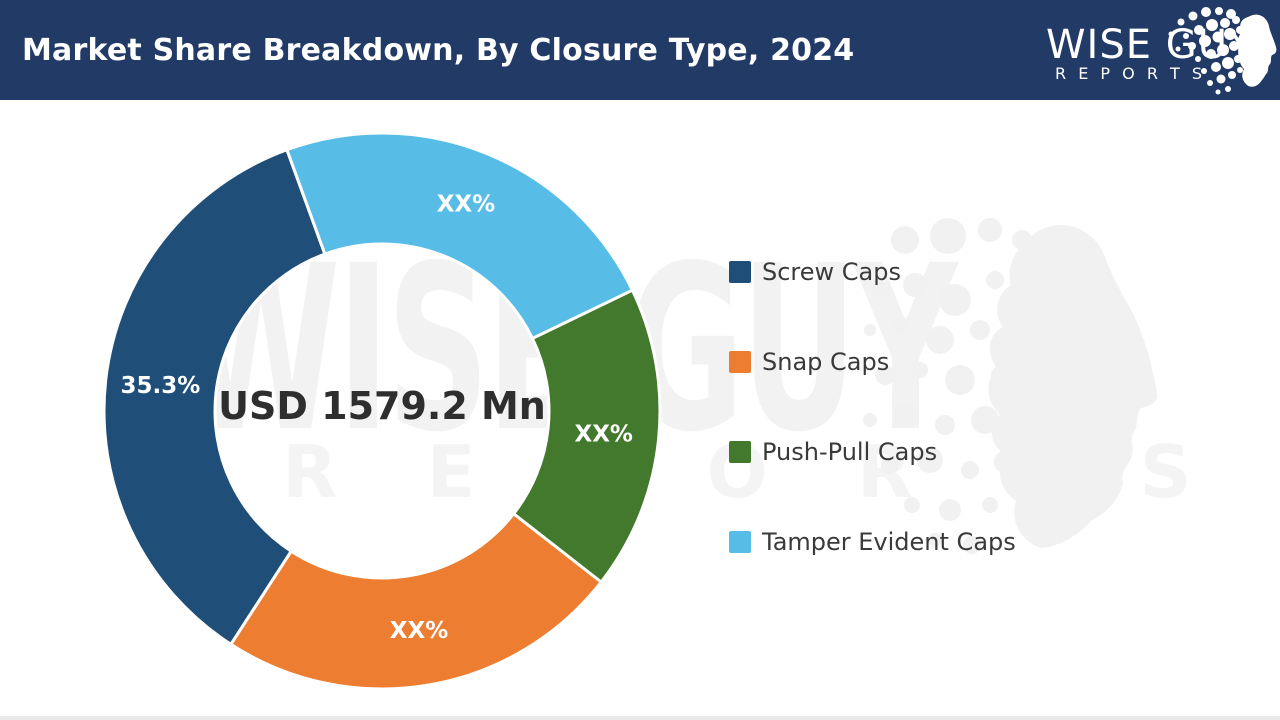  What do you see at coordinates (889, 542) in the screenshot?
I see `legend-label: Tamper Evident Caps` at bounding box center [889, 542].